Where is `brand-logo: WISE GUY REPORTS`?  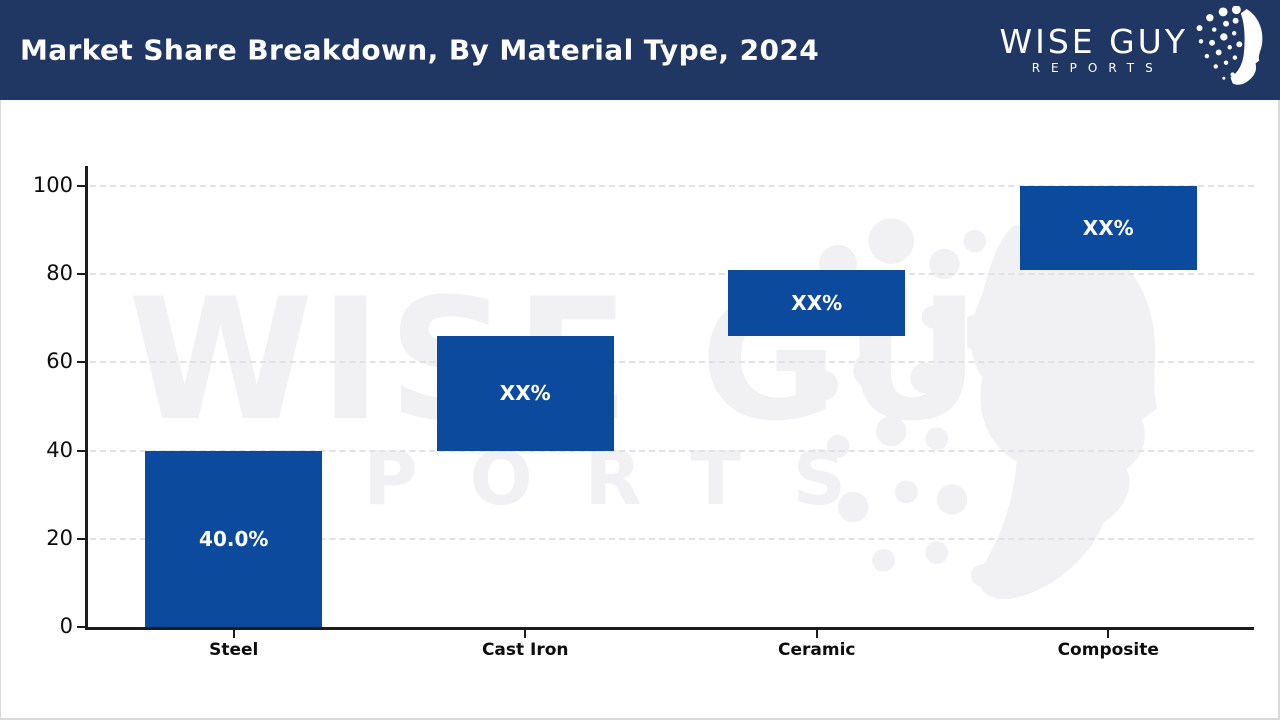 brand-logo: WISE GUY REPORTS is located at coordinates (1132, 49).